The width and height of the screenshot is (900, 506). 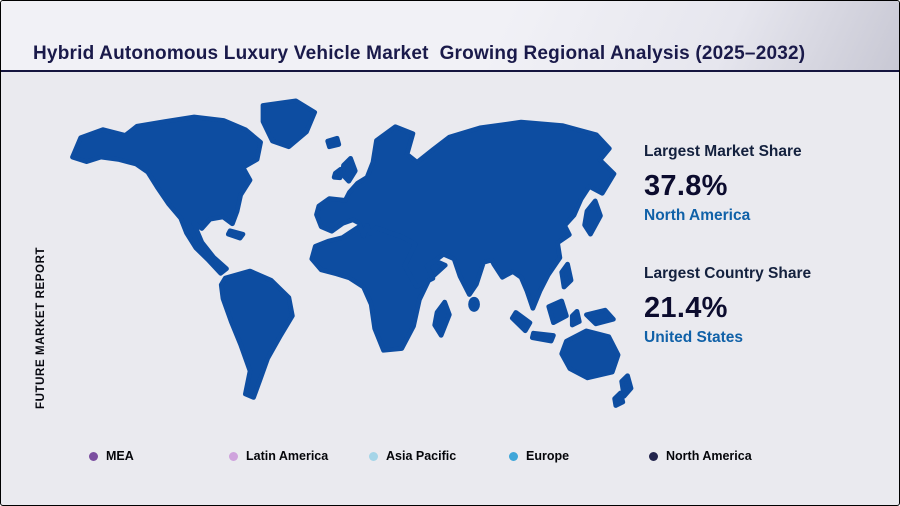 I want to click on island-new-zealand-north, so click(x=626, y=386).